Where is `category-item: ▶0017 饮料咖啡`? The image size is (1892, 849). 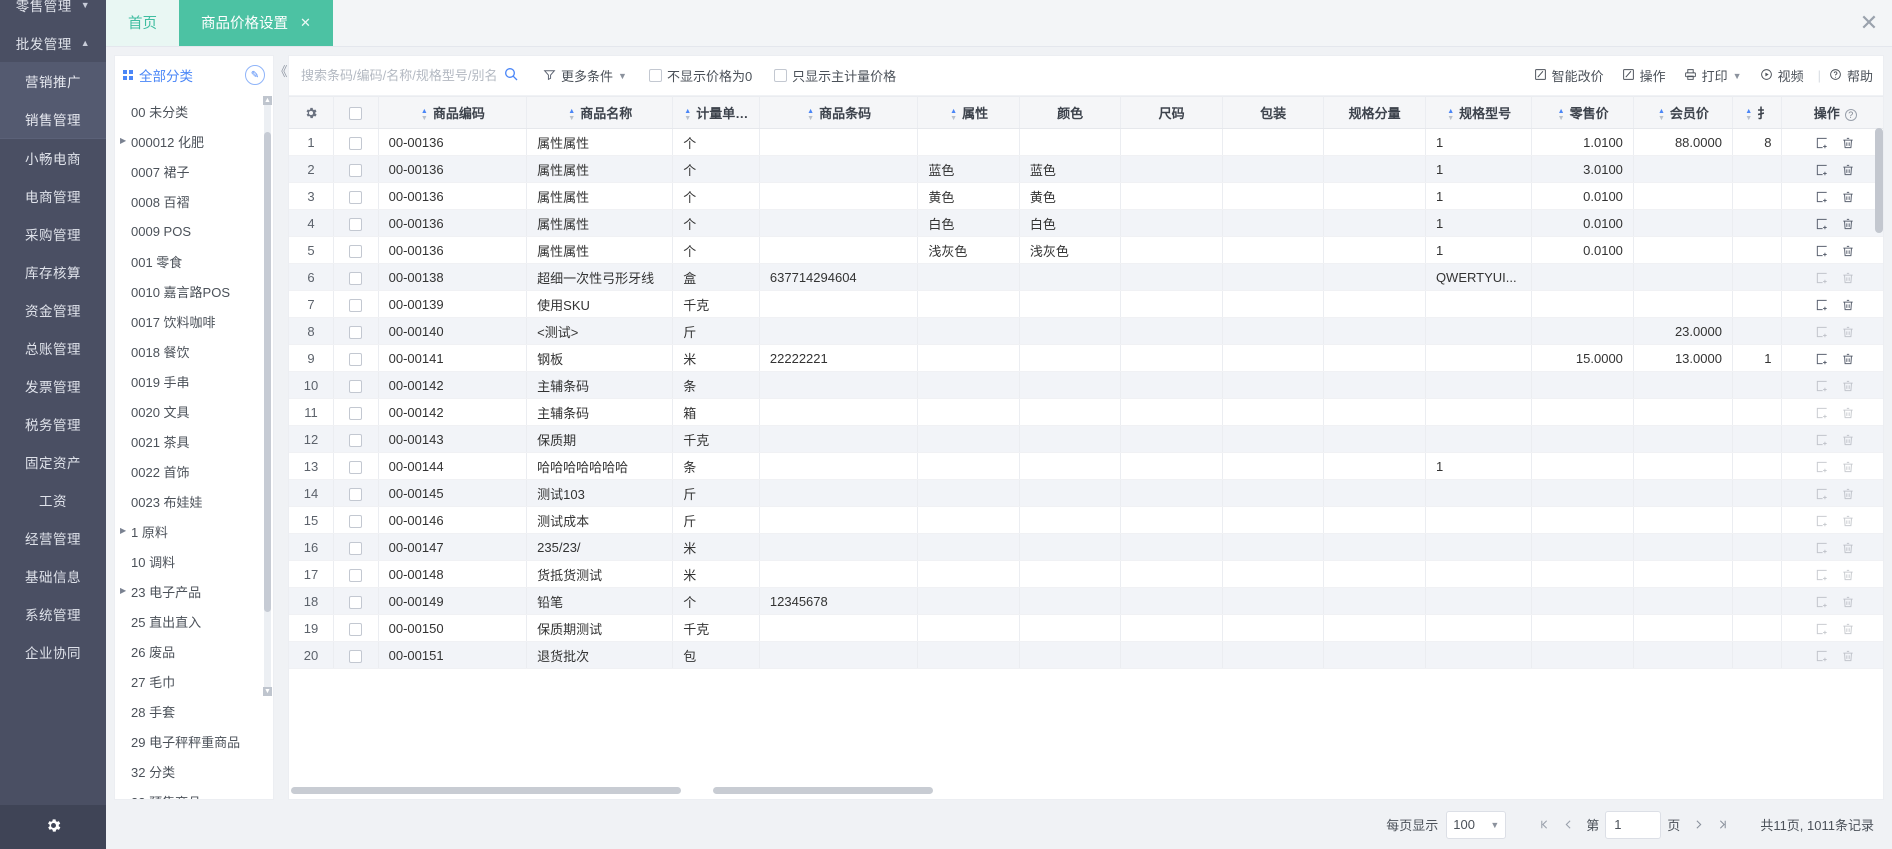 category-item: ▶0017 饮料咖啡 is located at coordinates (194, 321).